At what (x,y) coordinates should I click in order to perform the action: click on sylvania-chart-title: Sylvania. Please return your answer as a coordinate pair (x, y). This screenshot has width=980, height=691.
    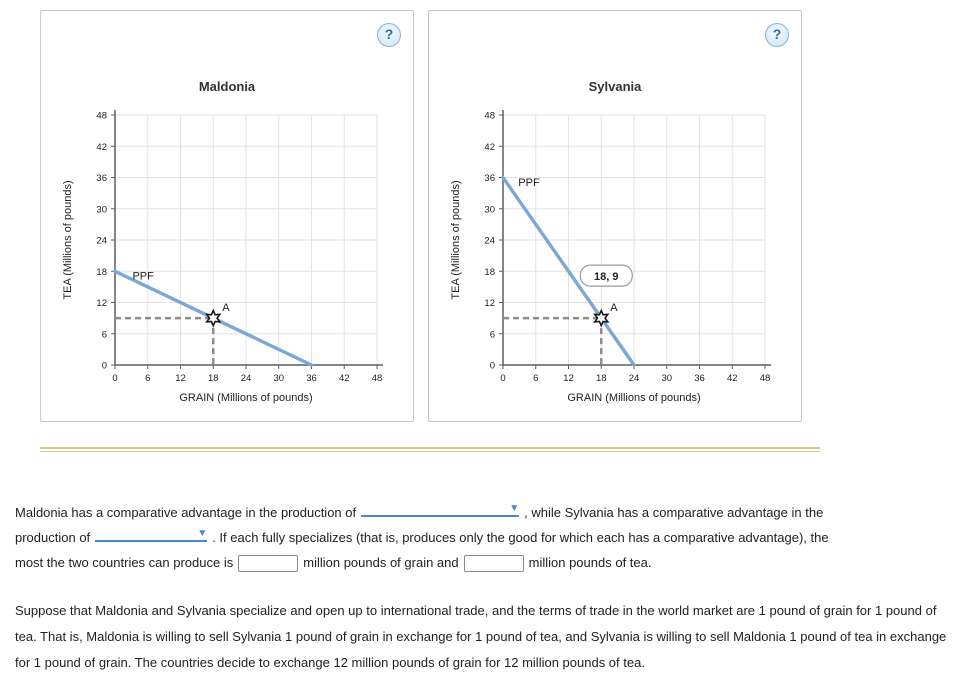
    Looking at the image, I should click on (615, 86).